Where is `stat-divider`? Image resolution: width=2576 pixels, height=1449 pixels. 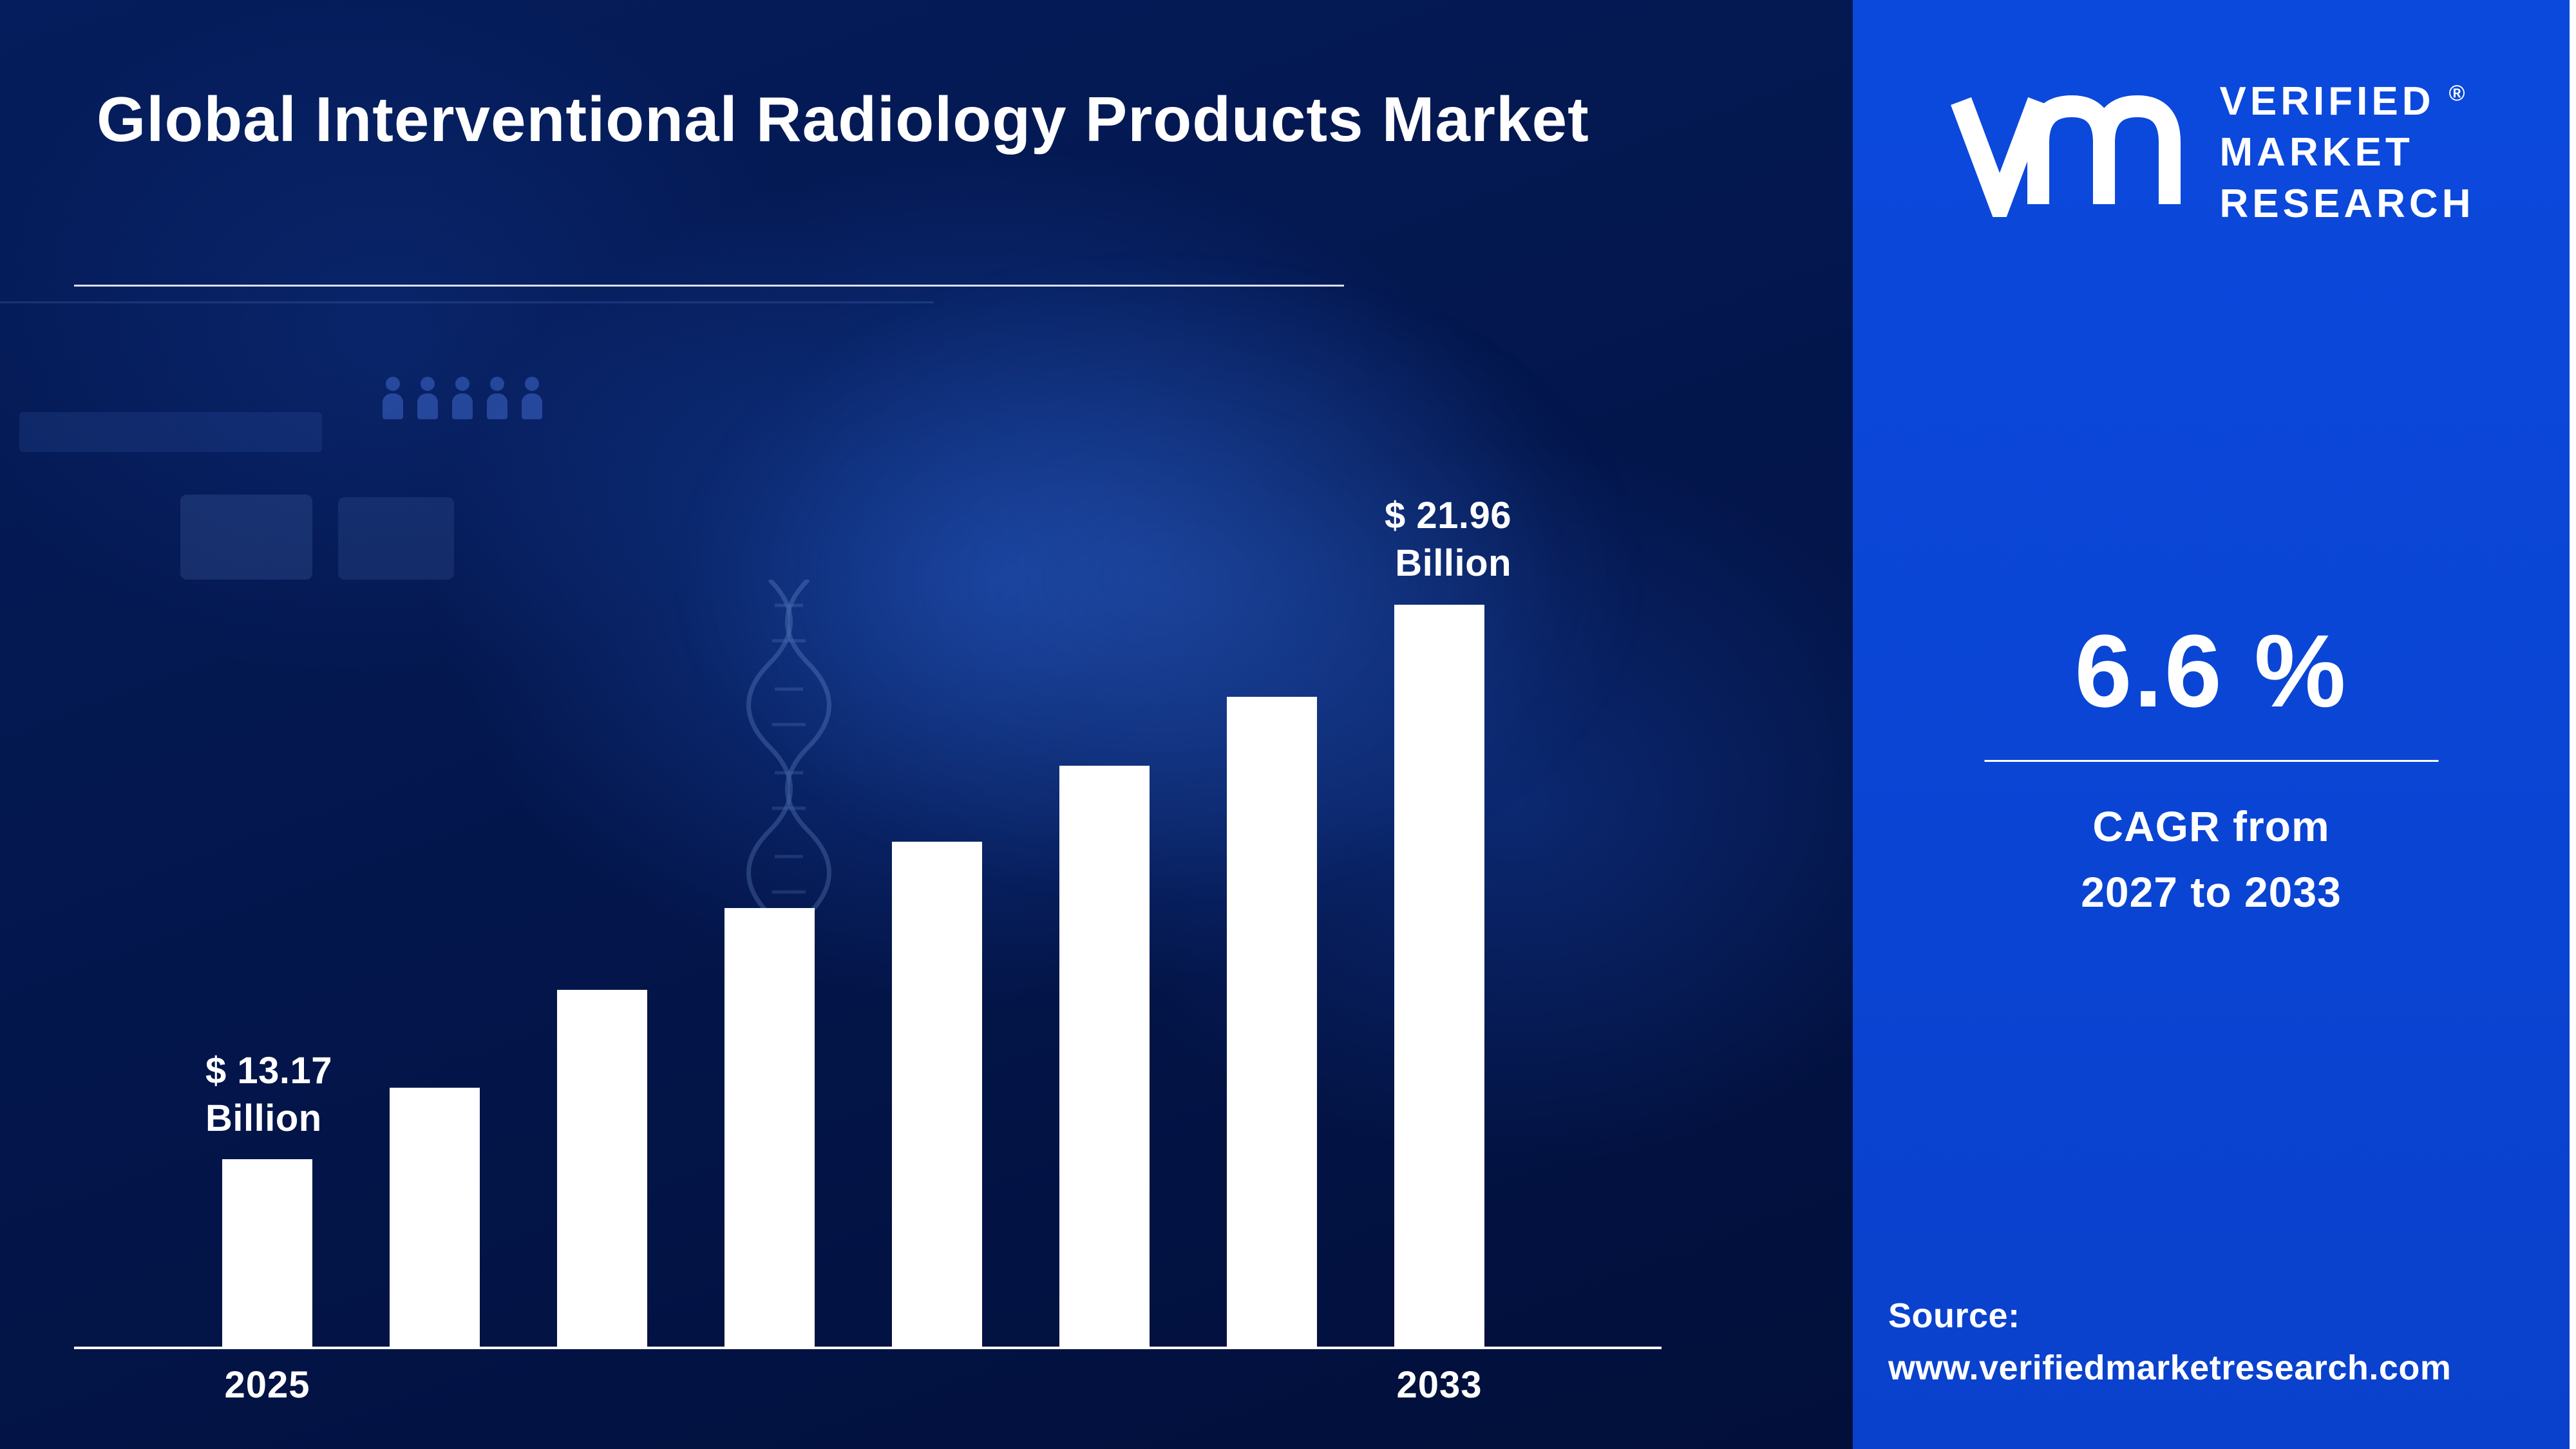 stat-divider is located at coordinates (2211, 761).